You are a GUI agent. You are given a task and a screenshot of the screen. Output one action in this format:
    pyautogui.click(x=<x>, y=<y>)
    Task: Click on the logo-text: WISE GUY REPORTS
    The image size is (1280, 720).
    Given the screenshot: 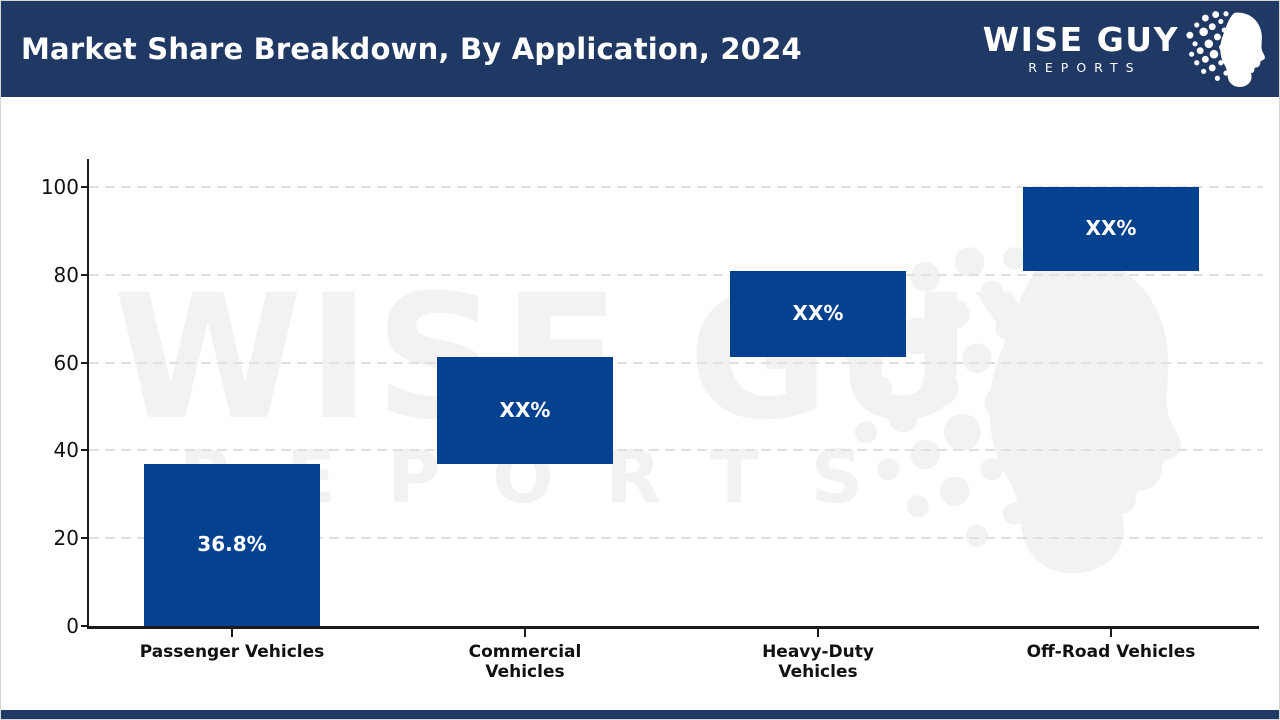 What is the action you would take?
    pyautogui.click(x=1080, y=48)
    